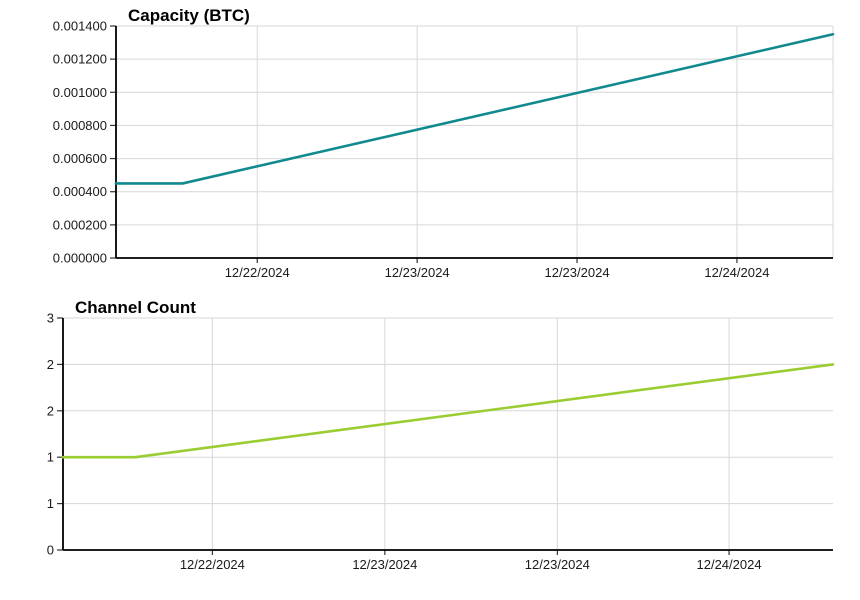  What do you see at coordinates (50, 318) in the screenshot?
I see `y-tick-label: 3` at bounding box center [50, 318].